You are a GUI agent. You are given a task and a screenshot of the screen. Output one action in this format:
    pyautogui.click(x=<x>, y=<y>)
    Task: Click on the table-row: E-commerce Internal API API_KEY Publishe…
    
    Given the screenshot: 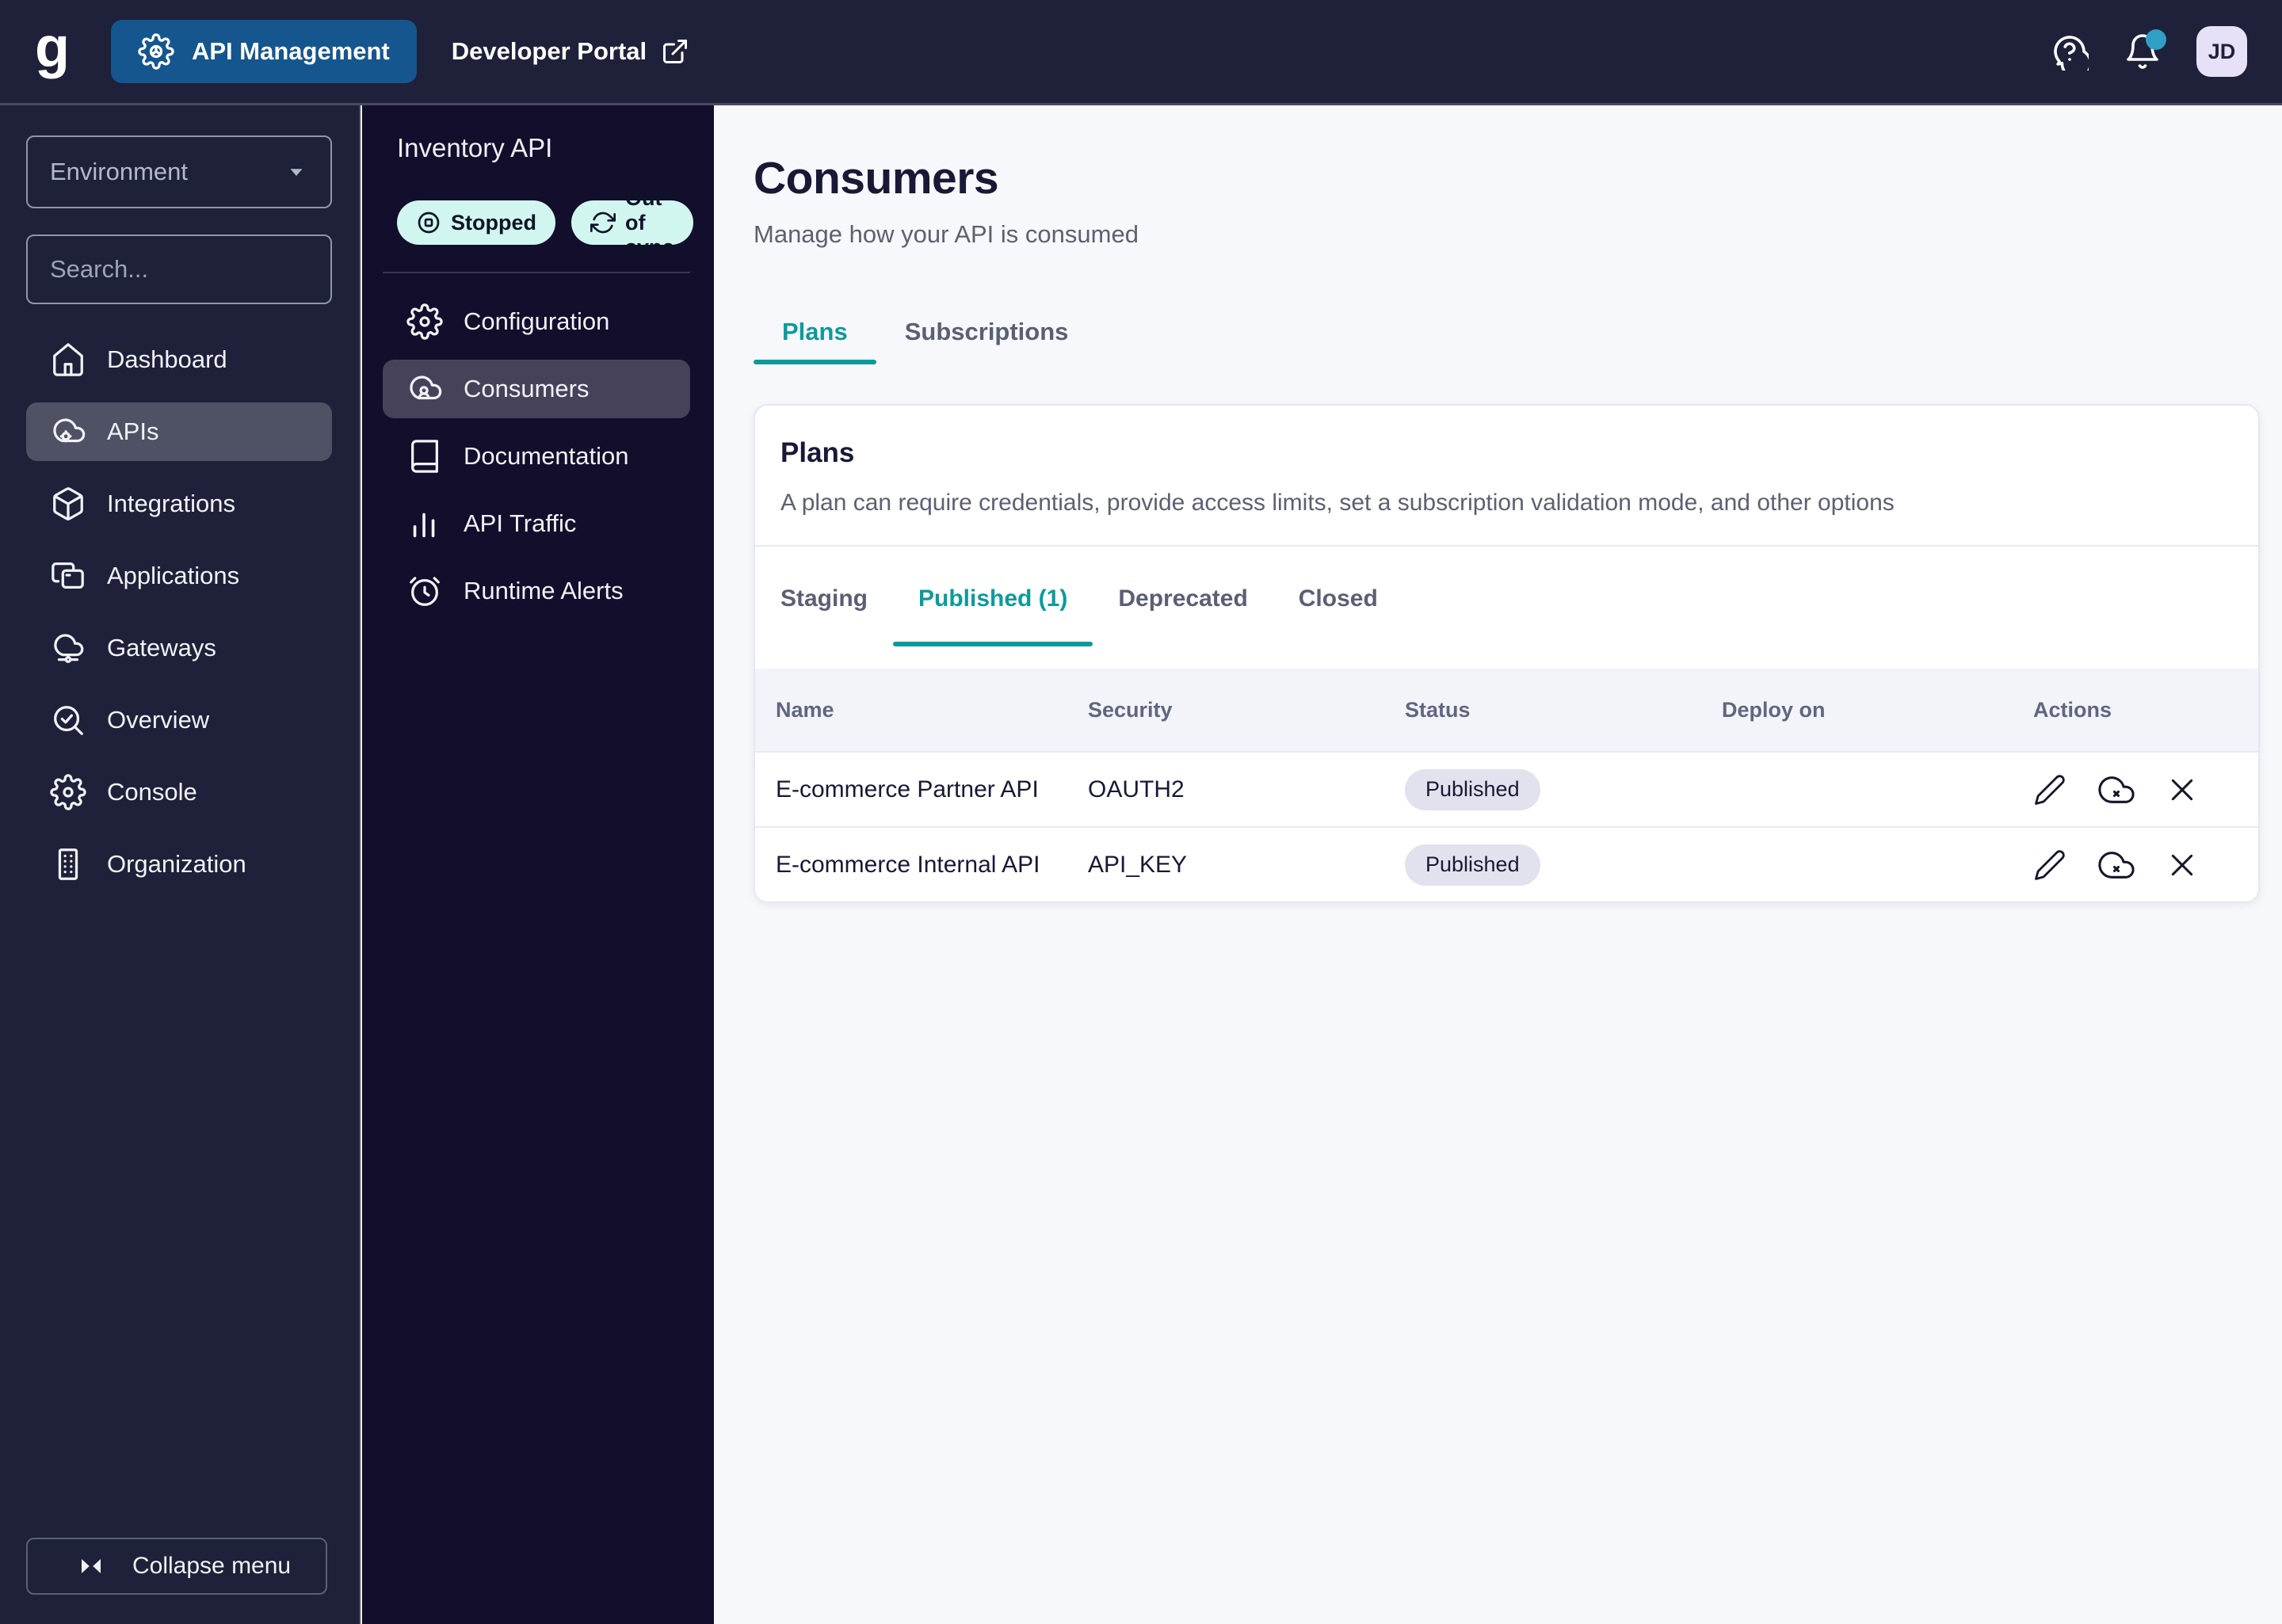 What is the action you would take?
    pyautogui.click(x=1506, y=864)
    